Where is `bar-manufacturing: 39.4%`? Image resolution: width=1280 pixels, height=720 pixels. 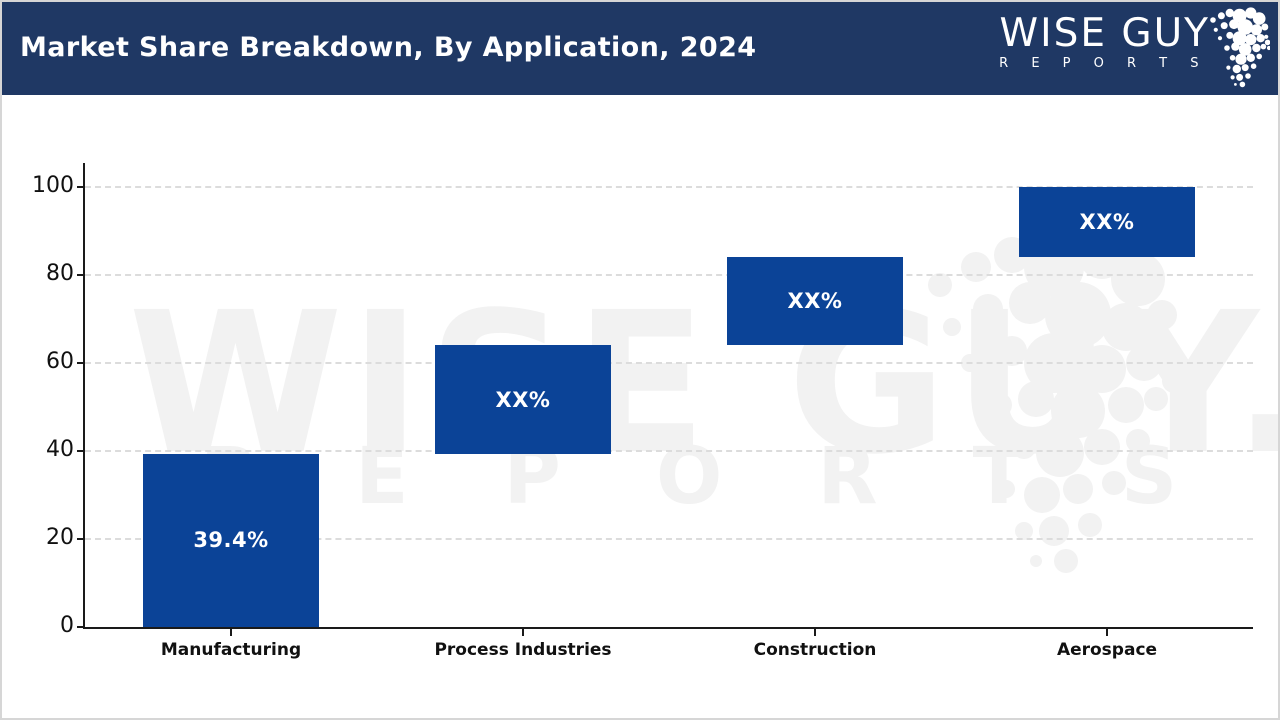 bar-manufacturing: 39.4% is located at coordinates (231, 540).